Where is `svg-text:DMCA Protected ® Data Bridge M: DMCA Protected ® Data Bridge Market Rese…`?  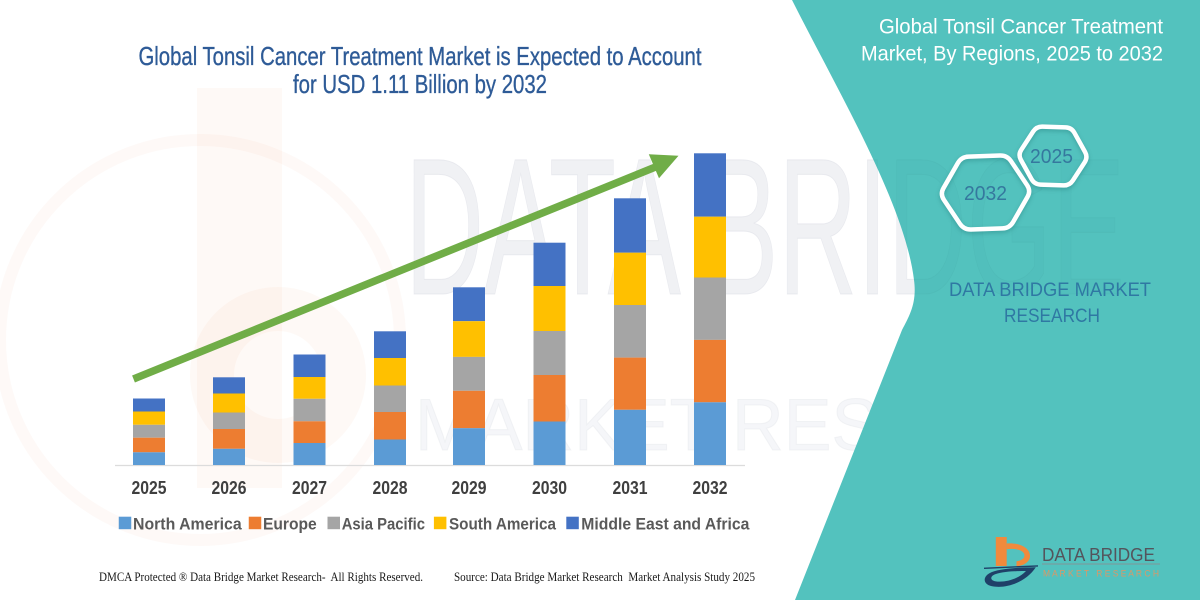
svg-text:DMCA Protected ® Data Bridge M: DMCA Protected ® Data Bridge Market Rese… is located at coordinates (261, 577).